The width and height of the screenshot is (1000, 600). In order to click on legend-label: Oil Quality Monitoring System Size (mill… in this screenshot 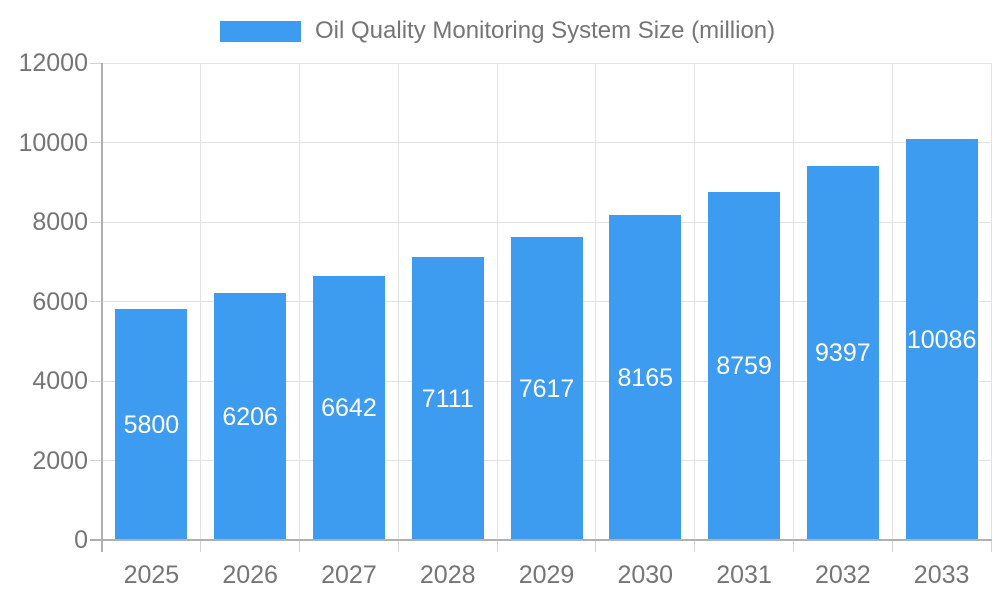, I will do `click(545, 30)`.